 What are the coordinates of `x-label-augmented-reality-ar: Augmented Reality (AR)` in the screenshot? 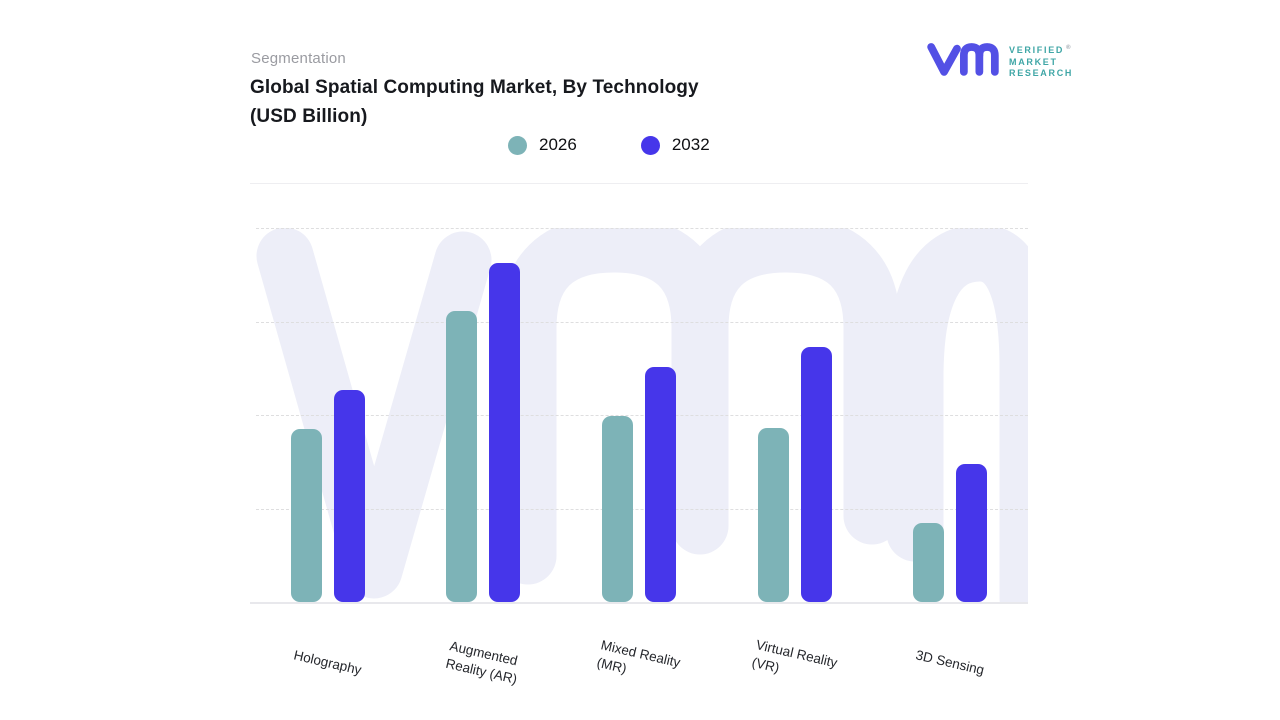 It's located at (482, 662).